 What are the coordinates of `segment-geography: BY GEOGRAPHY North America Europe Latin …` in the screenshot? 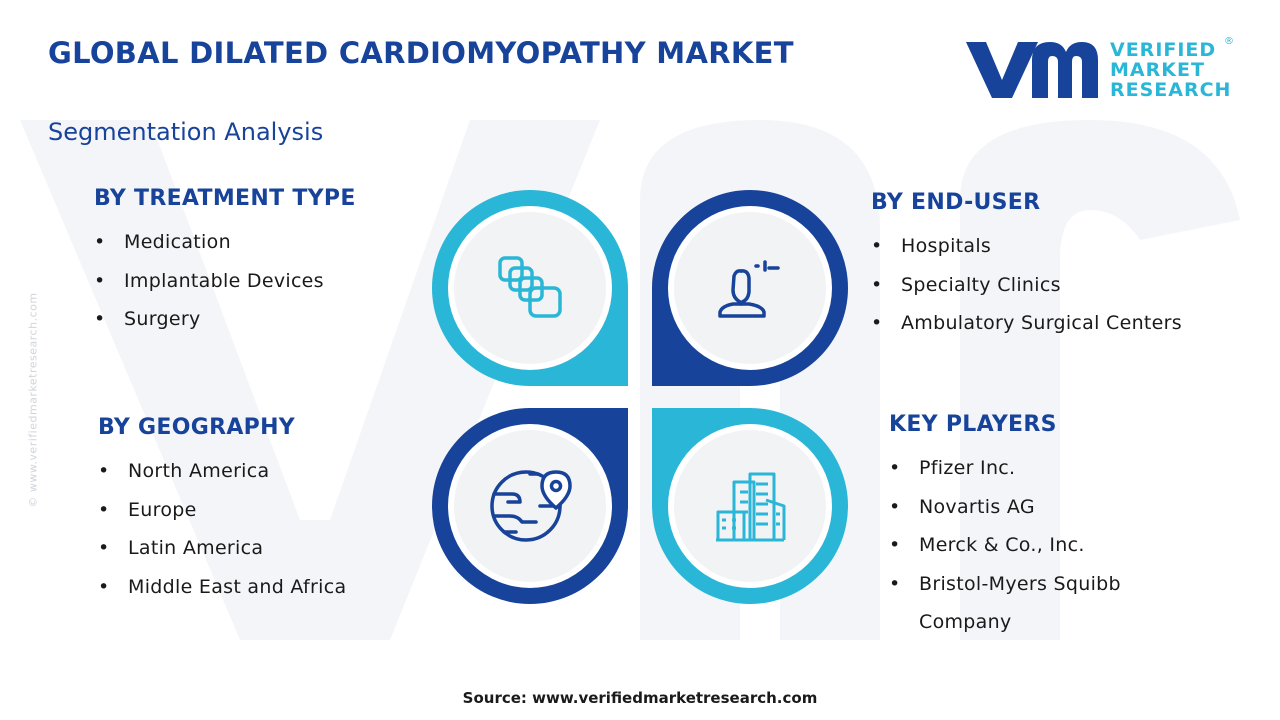 It's located at (222, 510).